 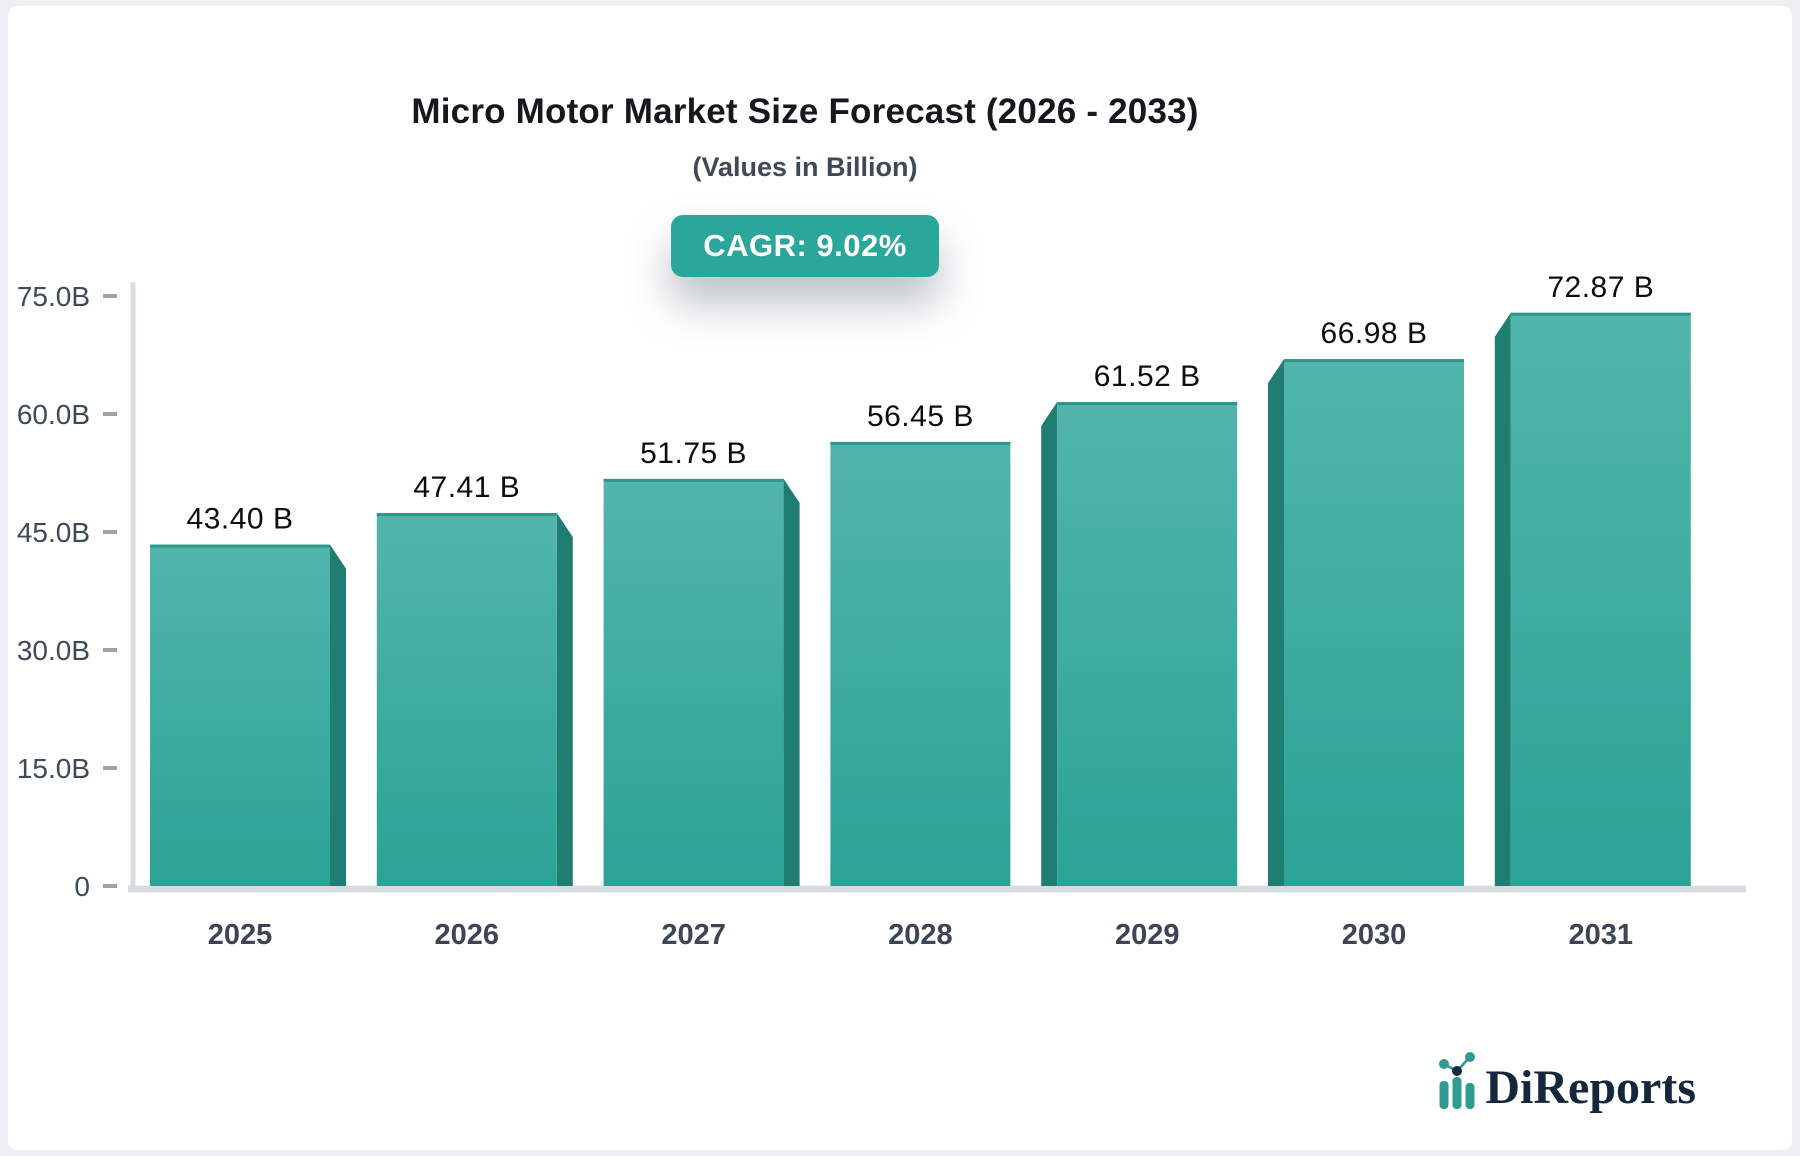 I want to click on bar-2027, so click(x=693, y=682).